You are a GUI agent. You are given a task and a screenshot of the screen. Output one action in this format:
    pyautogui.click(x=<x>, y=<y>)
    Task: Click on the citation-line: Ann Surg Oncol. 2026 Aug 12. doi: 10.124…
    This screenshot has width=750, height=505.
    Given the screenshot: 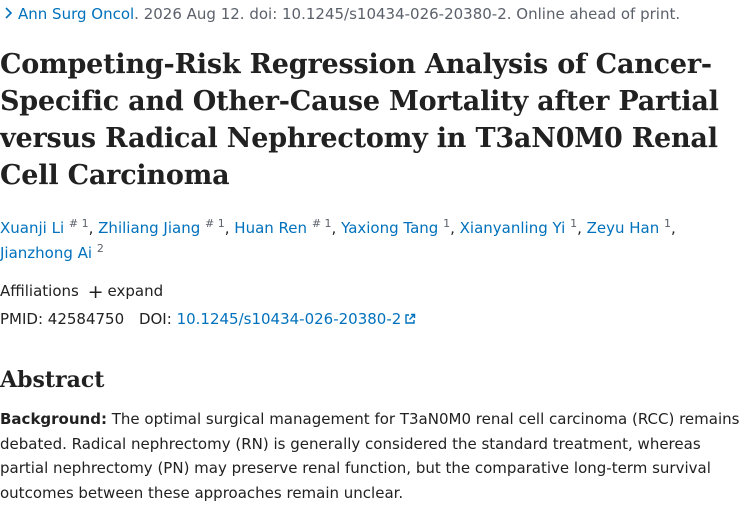 What is the action you would take?
    pyautogui.click(x=341, y=14)
    